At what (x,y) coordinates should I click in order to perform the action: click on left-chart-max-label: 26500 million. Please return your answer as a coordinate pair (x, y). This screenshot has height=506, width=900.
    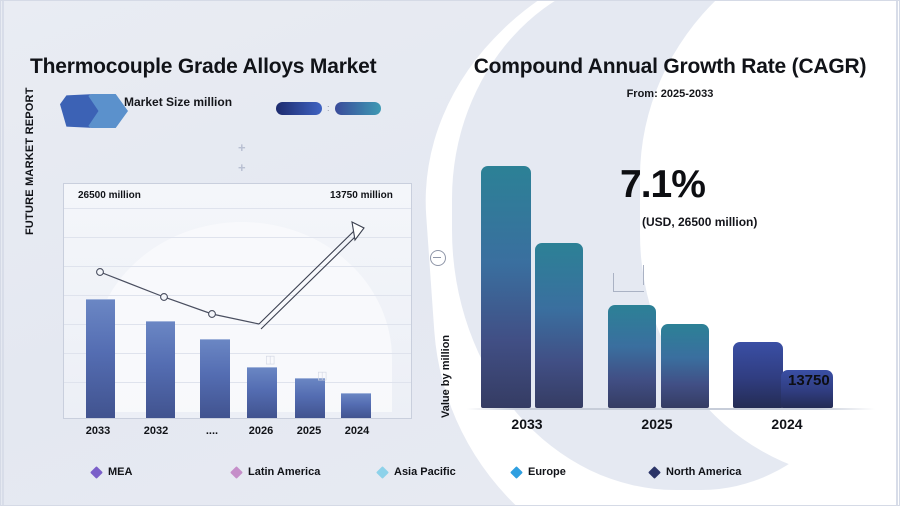
    Looking at the image, I should click on (109, 195).